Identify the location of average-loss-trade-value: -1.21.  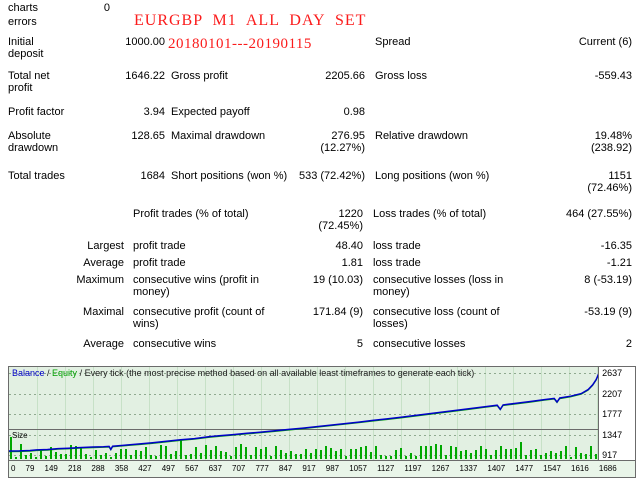
(619, 263).